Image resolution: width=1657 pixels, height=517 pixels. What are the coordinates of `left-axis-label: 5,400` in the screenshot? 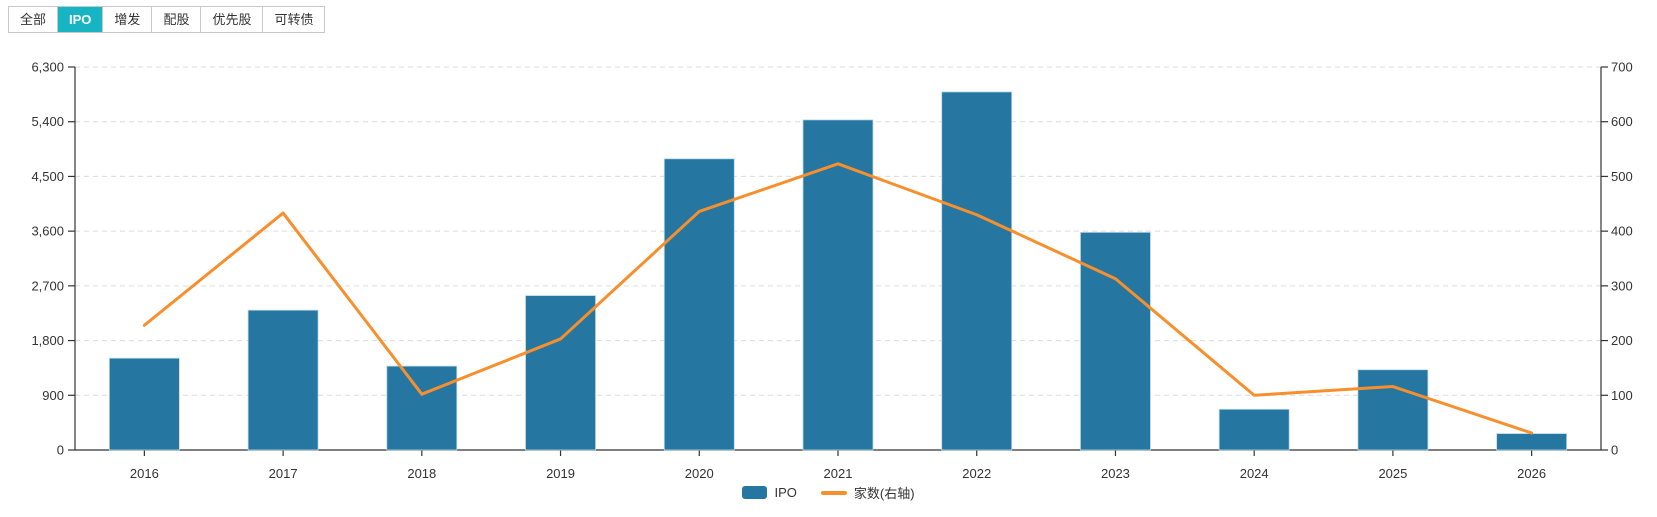 It's located at (47, 121).